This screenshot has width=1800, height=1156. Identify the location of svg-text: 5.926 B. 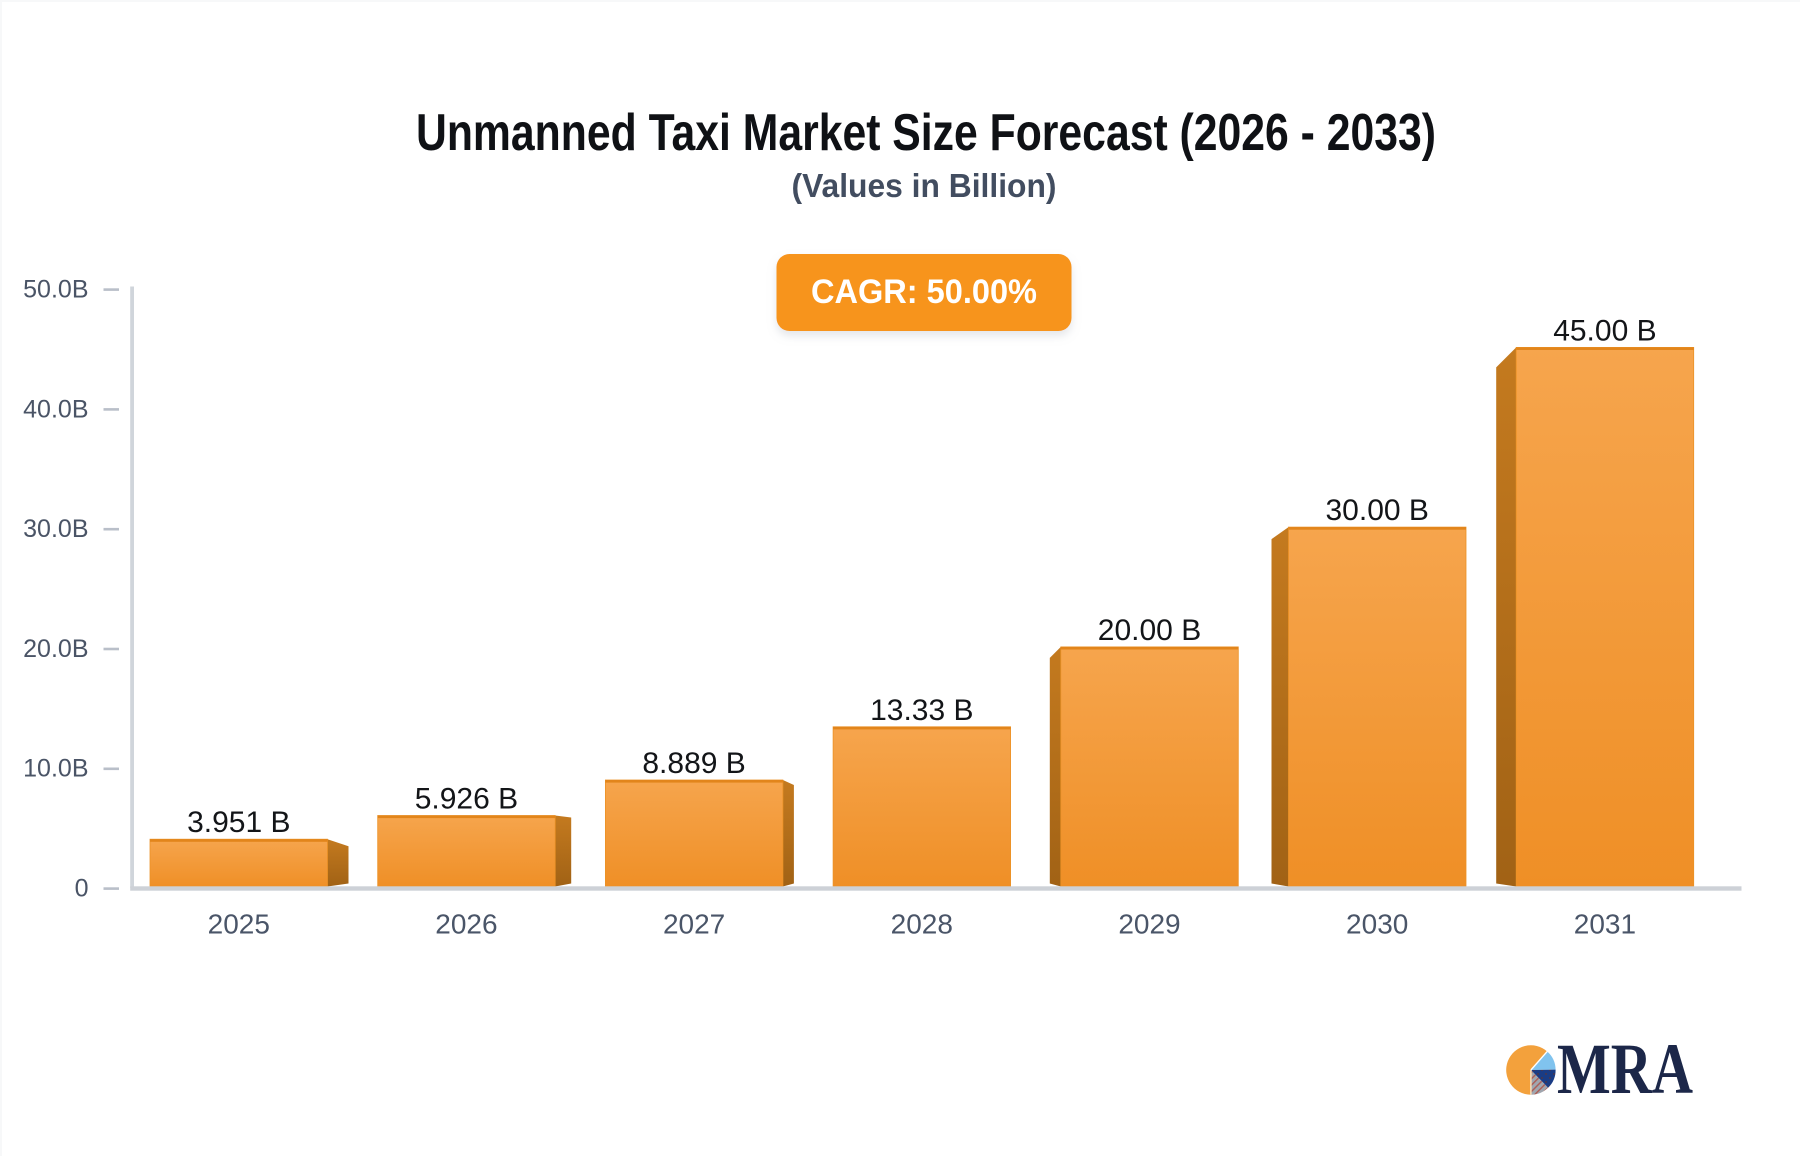
(466, 799).